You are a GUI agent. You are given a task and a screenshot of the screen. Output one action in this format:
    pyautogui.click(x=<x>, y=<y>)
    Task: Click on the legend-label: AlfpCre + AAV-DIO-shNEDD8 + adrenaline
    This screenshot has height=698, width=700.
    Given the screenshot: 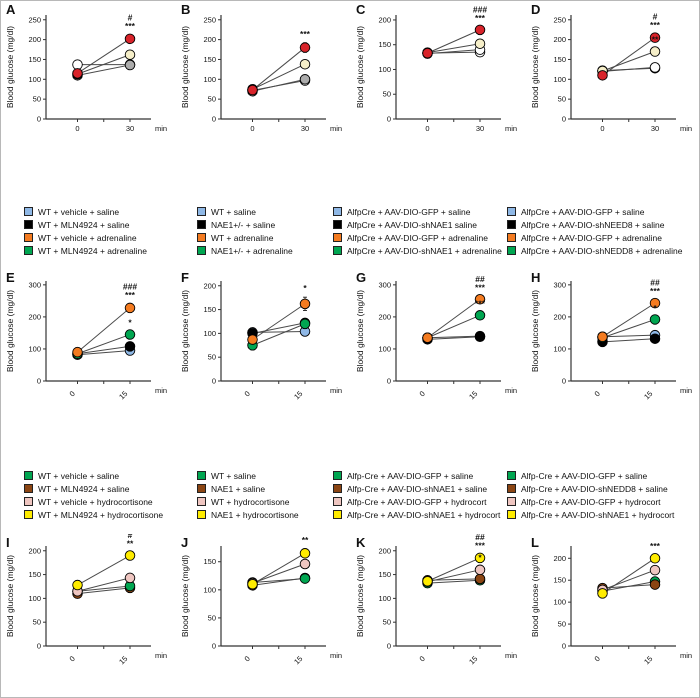 What is the action you would take?
    pyautogui.click(x=602, y=250)
    